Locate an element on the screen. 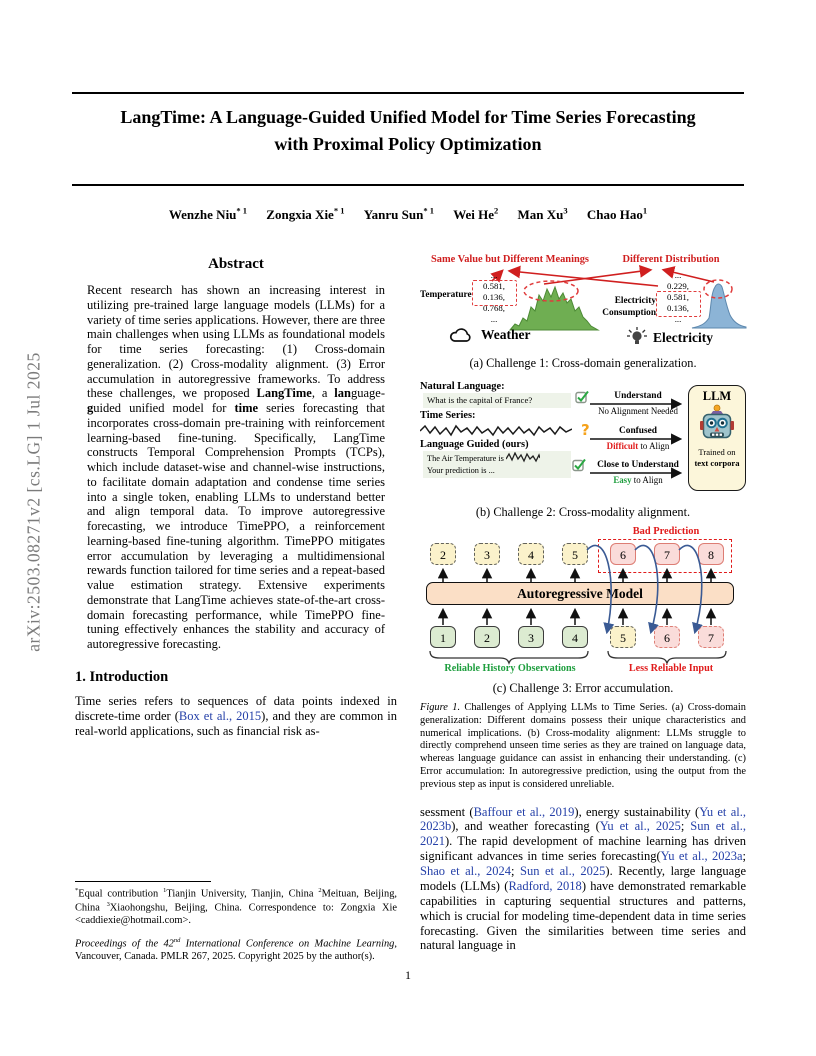 The width and height of the screenshot is (816, 1056). weather-domain: Weather is located at coordinates (489, 334).